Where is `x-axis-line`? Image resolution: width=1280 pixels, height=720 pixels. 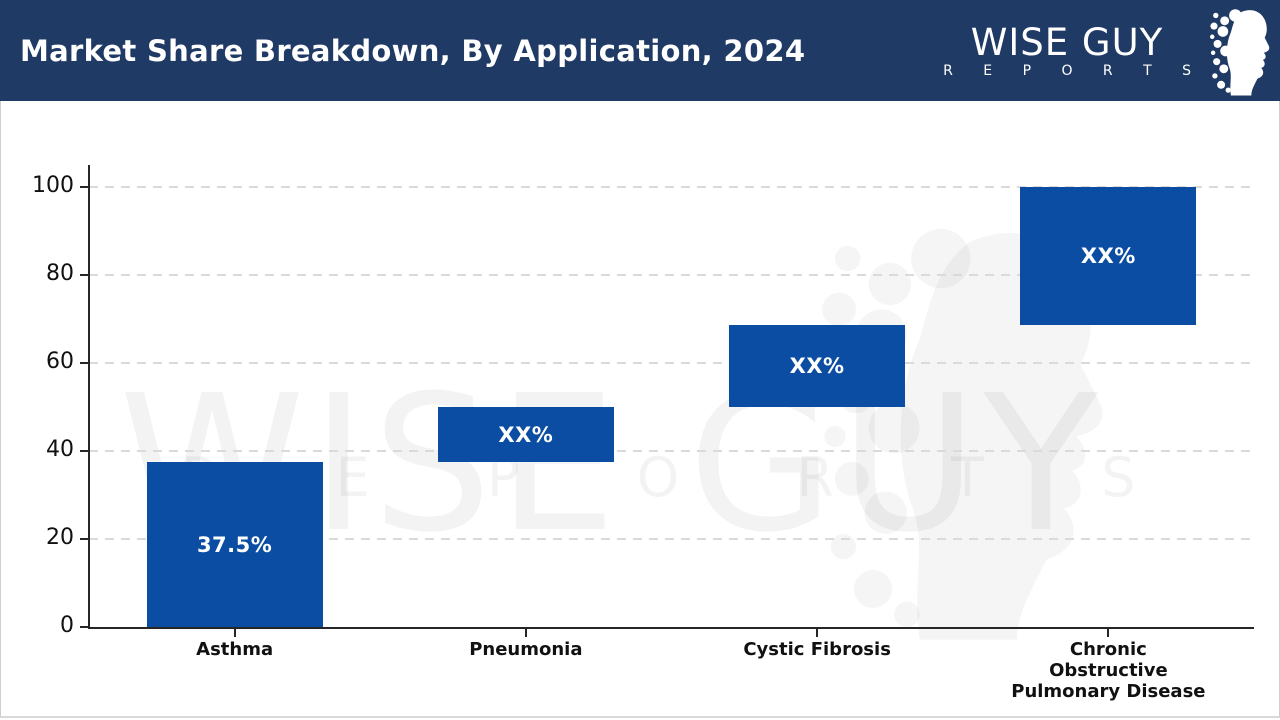
x-axis-line is located at coordinates (671, 628).